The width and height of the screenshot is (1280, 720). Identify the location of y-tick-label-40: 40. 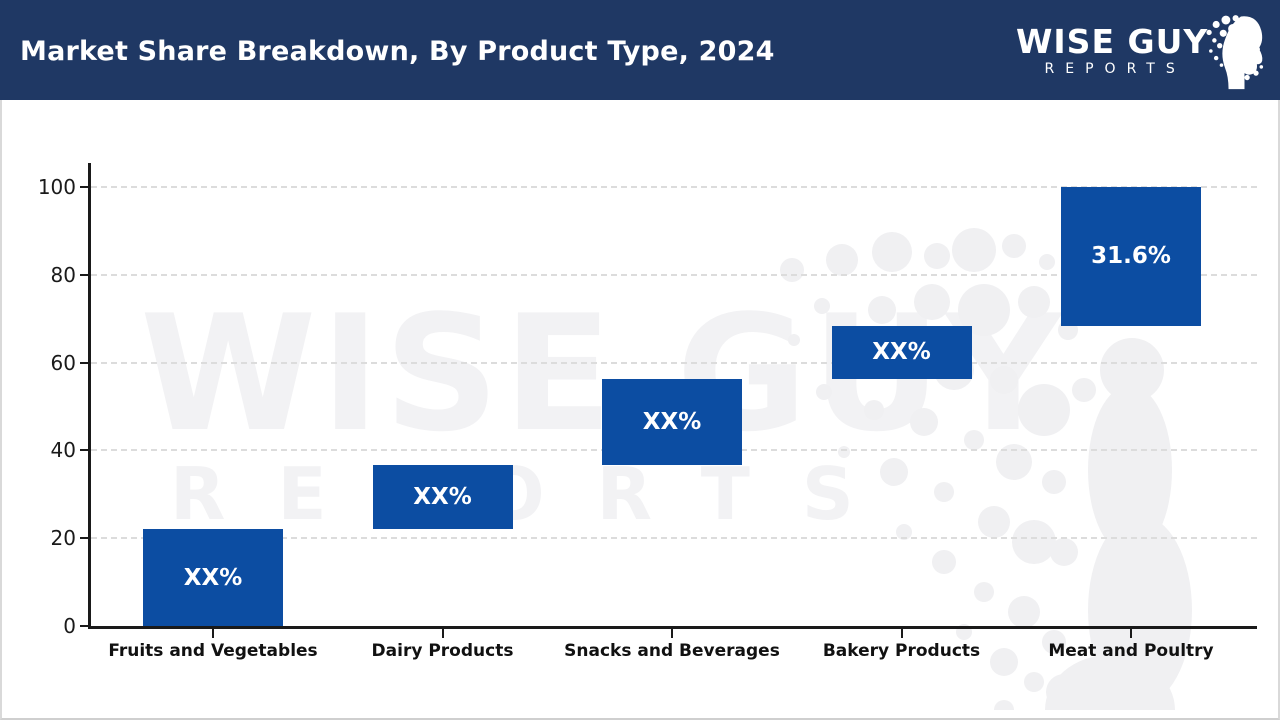
(63, 450).